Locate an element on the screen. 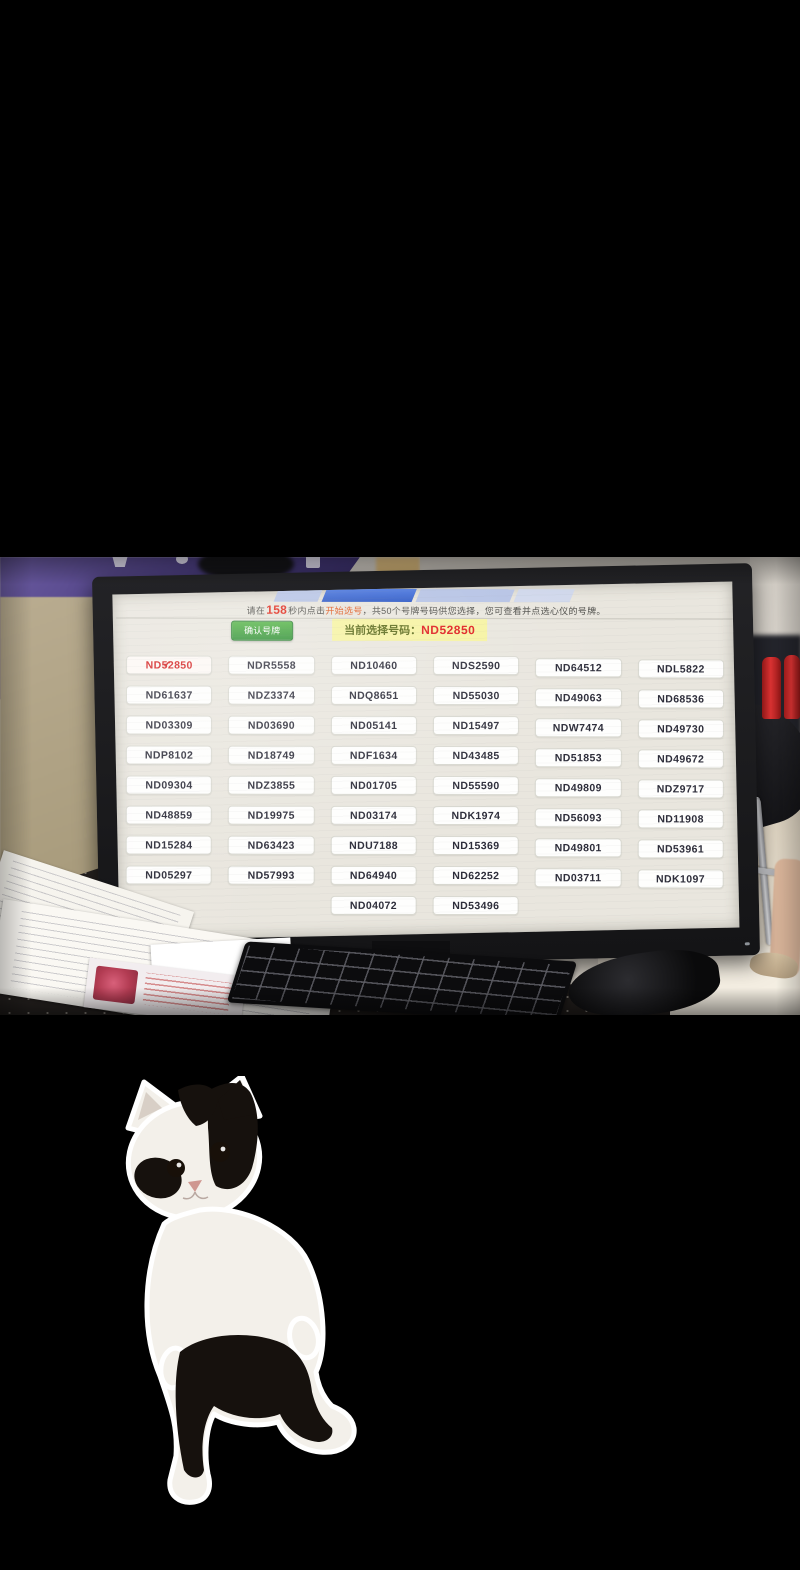  plate-number-label: ND53961 is located at coordinates (680, 848).